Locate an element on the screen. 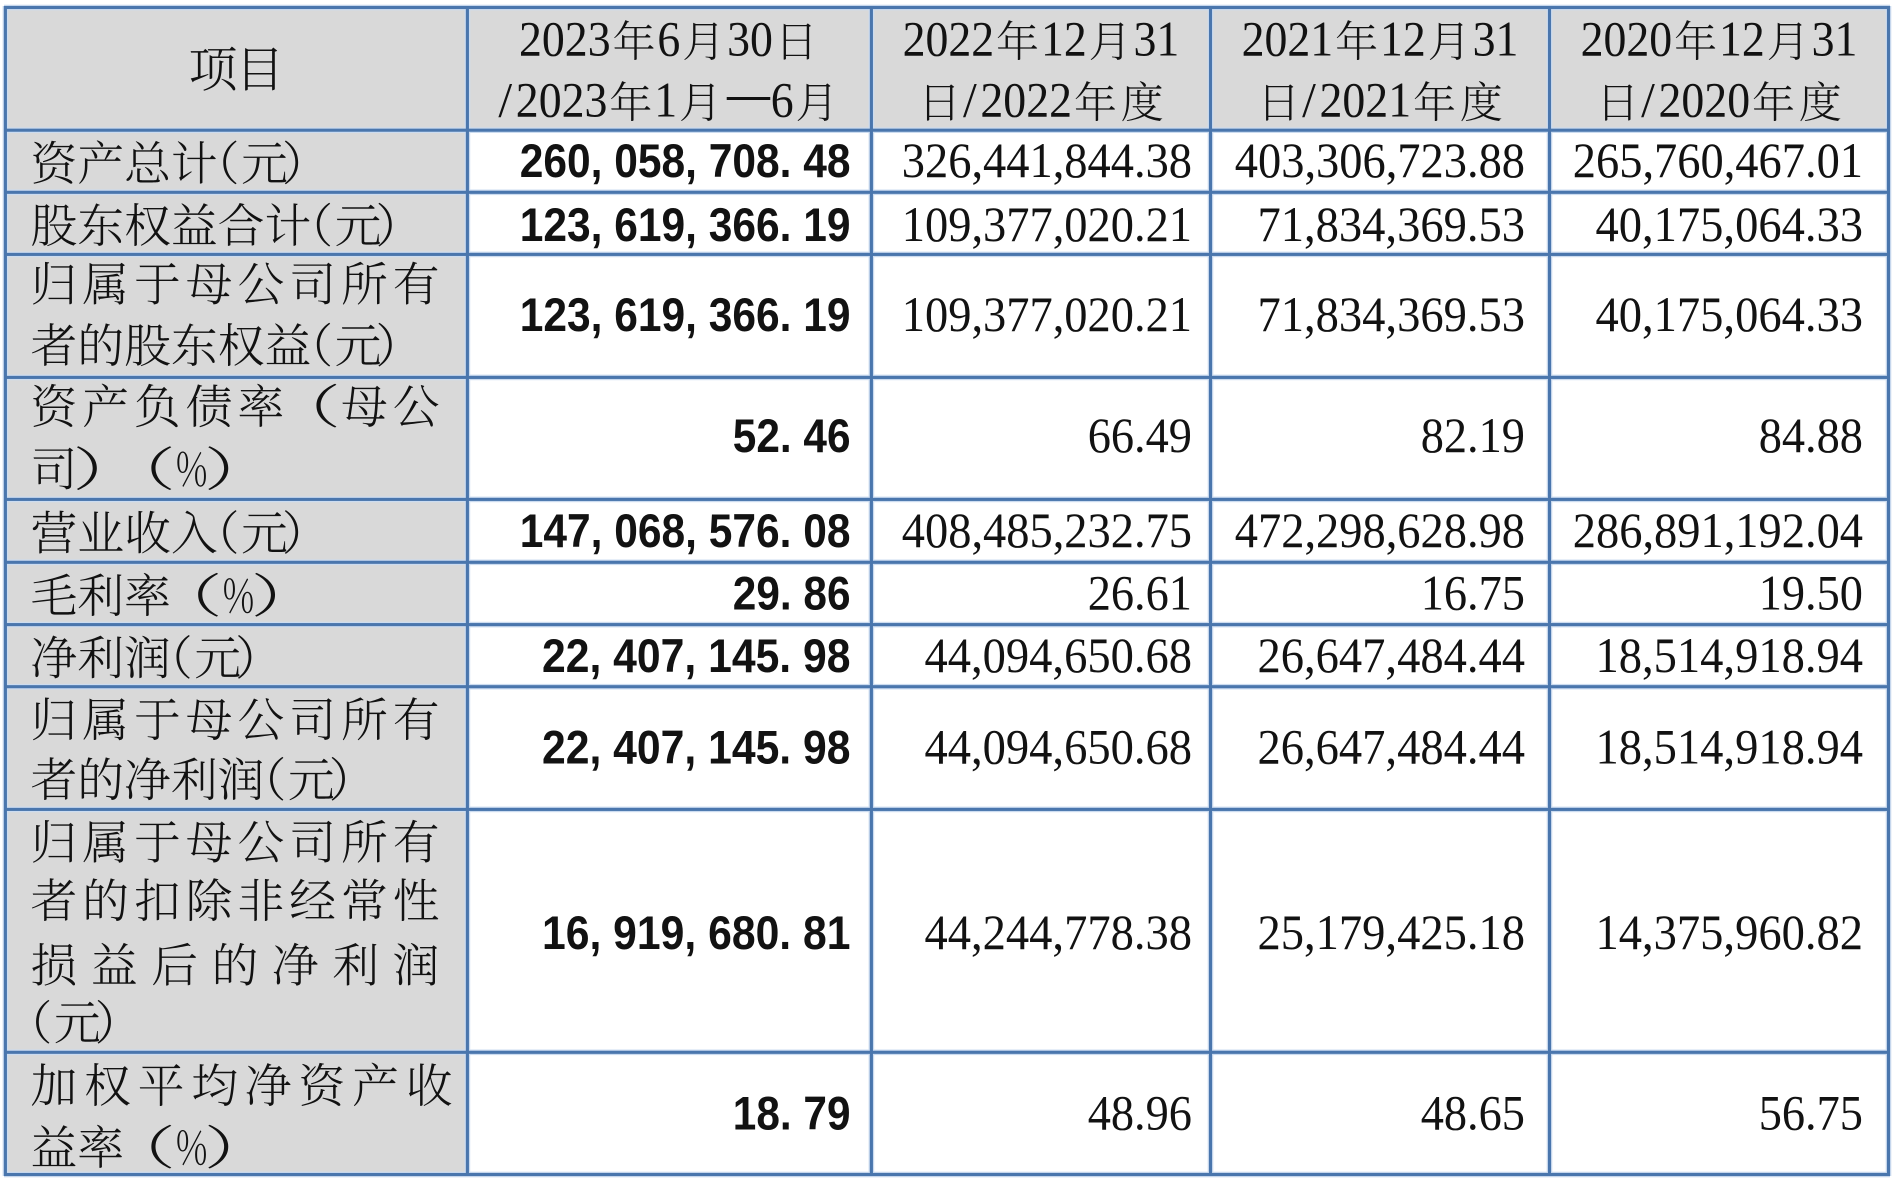  svg-text: 408,485,232.75 is located at coordinates (1047, 530).